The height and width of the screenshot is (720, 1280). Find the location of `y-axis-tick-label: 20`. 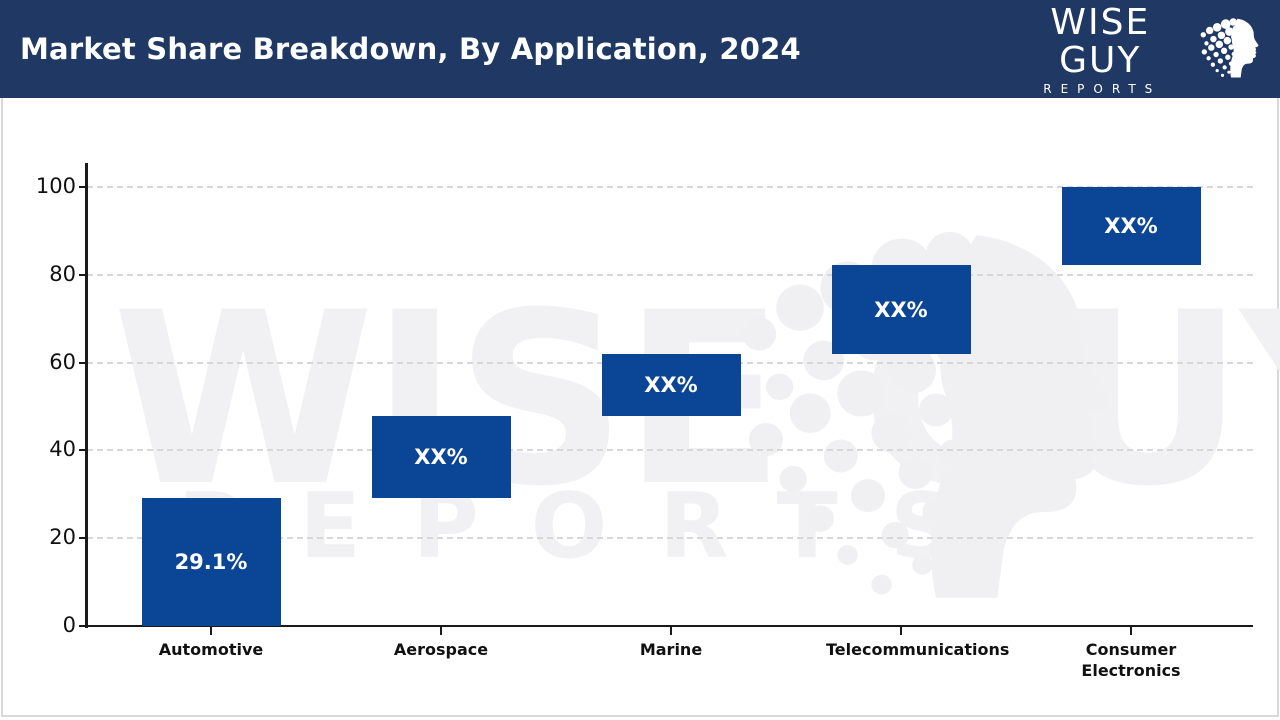

y-axis-tick-label: 20 is located at coordinates (62, 537).